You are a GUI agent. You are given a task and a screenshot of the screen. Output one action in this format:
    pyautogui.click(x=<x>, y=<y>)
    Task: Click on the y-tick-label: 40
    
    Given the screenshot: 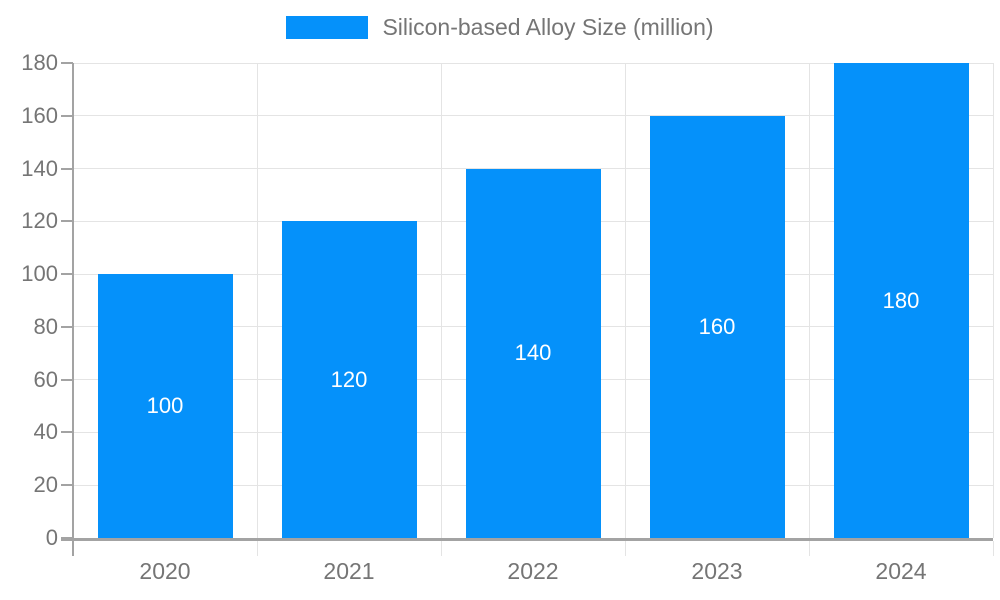 What is the action you would take?
    pyautogui.click(x=45, y=432)
    